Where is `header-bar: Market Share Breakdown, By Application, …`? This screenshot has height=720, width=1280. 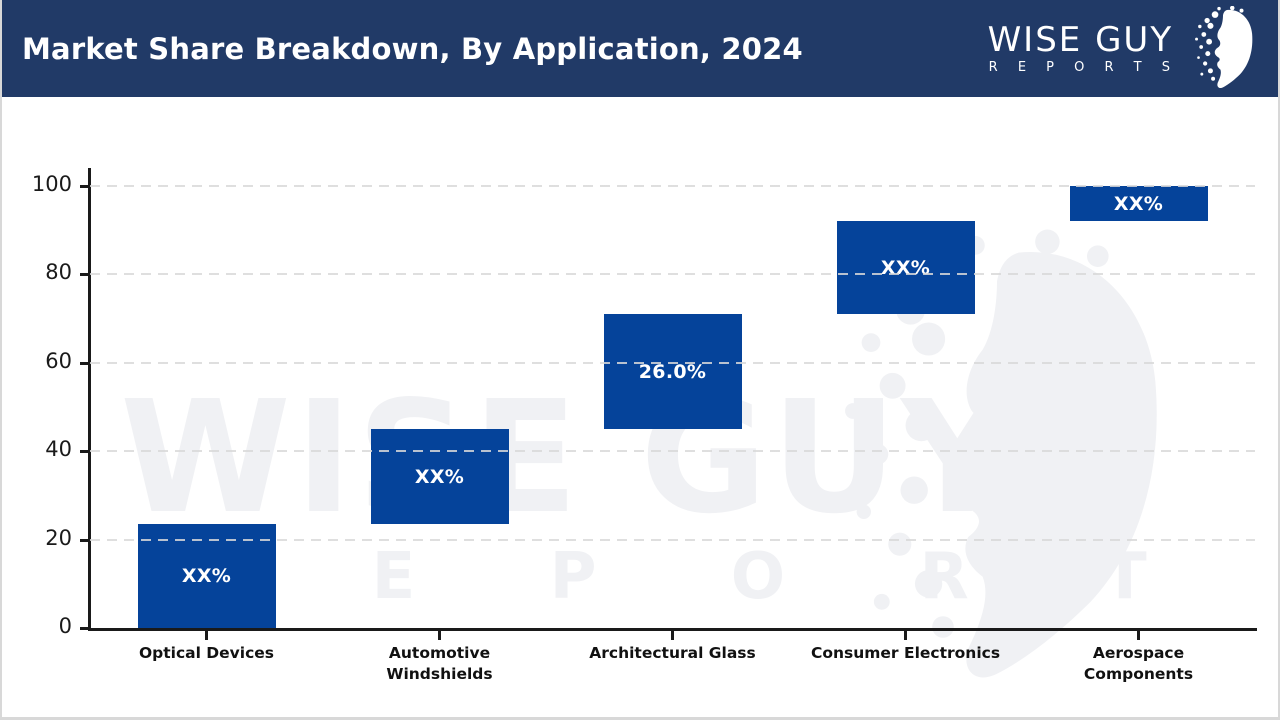 header-bar: Market Share Breakdown, By Application, … is located at coordinates (640, 48).